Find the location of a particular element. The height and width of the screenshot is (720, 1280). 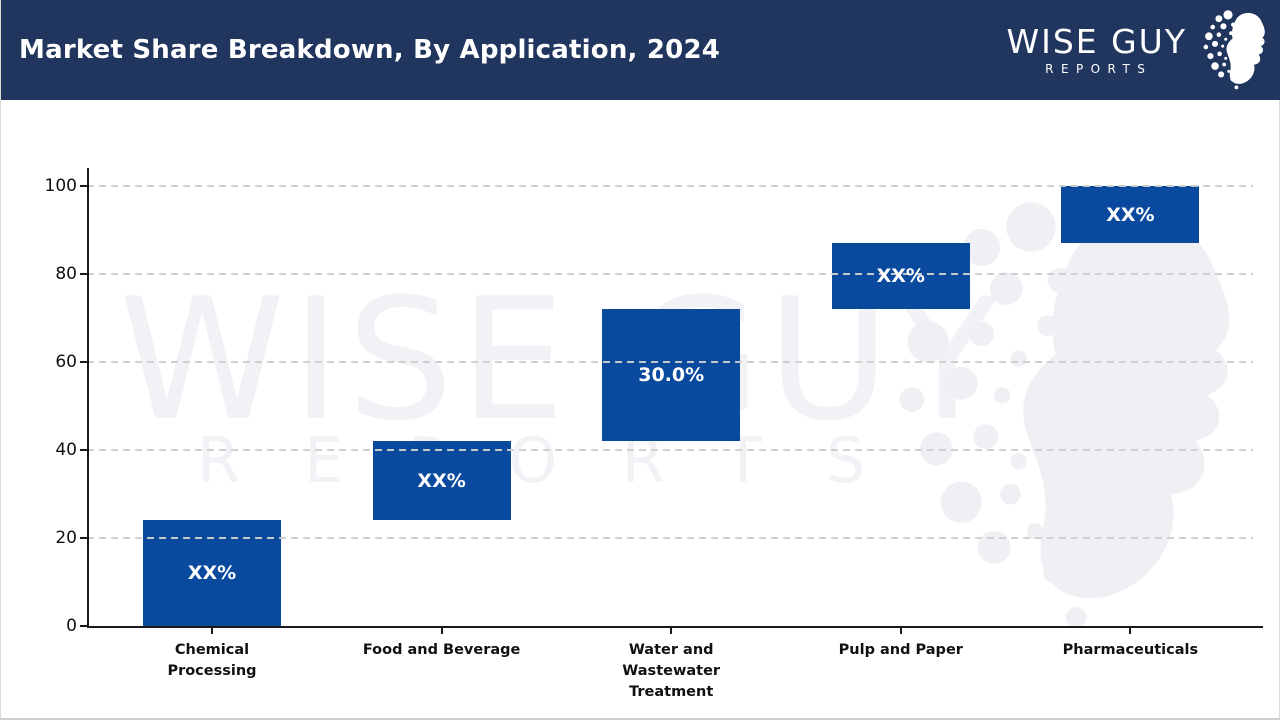

brand-subtitle: REPORTS is located at coordinates (1099, 69).